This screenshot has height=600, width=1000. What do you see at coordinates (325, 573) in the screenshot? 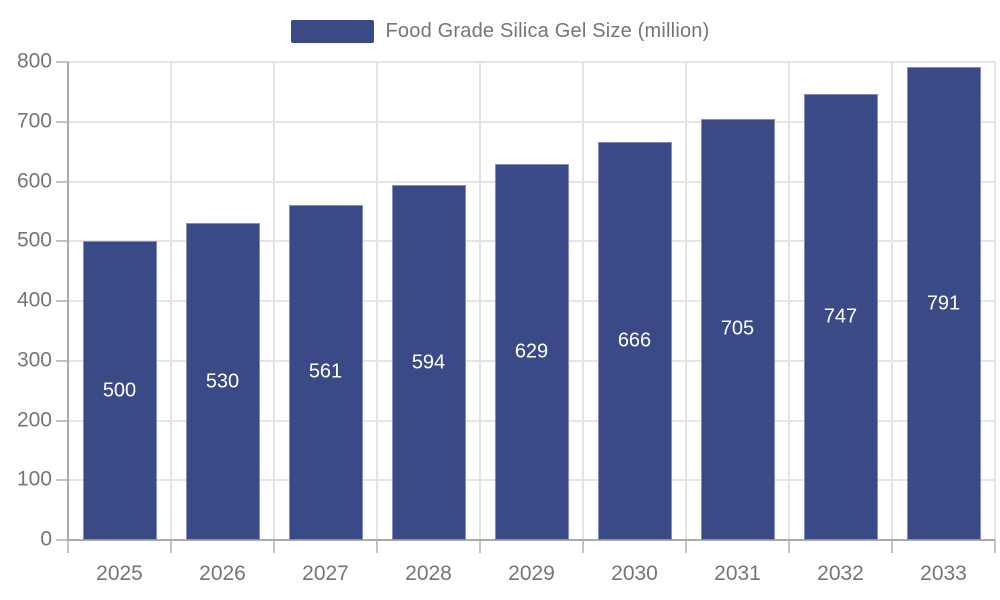
I see `x-tick-label: 2027` at bounding box center [325, 573].